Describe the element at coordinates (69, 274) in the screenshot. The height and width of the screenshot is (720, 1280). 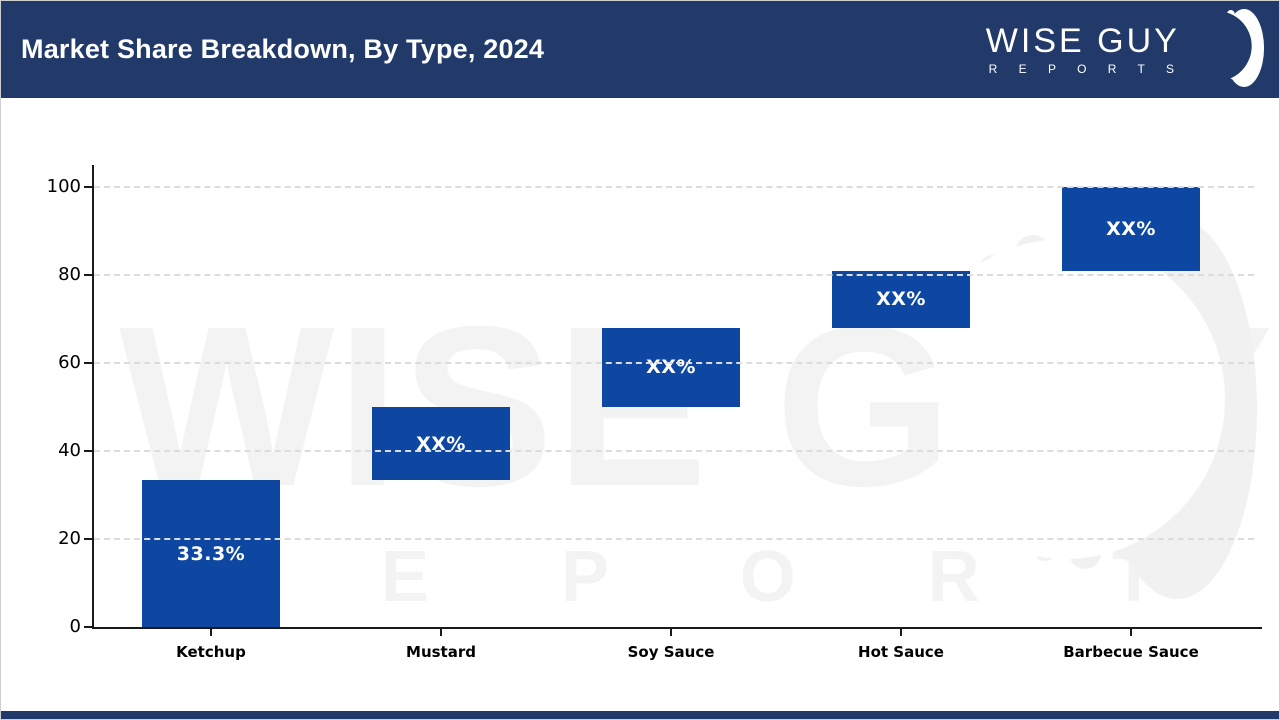
I see `y-tick-label: 80` at that location.